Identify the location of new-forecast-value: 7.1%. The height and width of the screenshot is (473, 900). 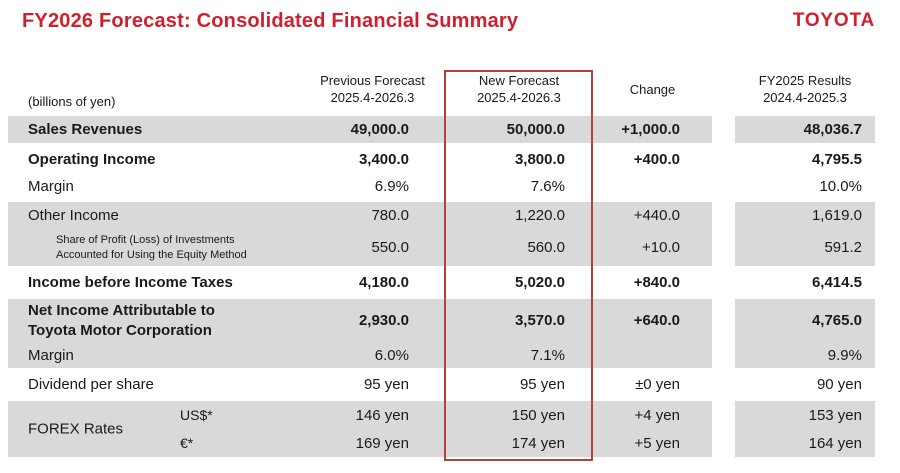
(519, 355).